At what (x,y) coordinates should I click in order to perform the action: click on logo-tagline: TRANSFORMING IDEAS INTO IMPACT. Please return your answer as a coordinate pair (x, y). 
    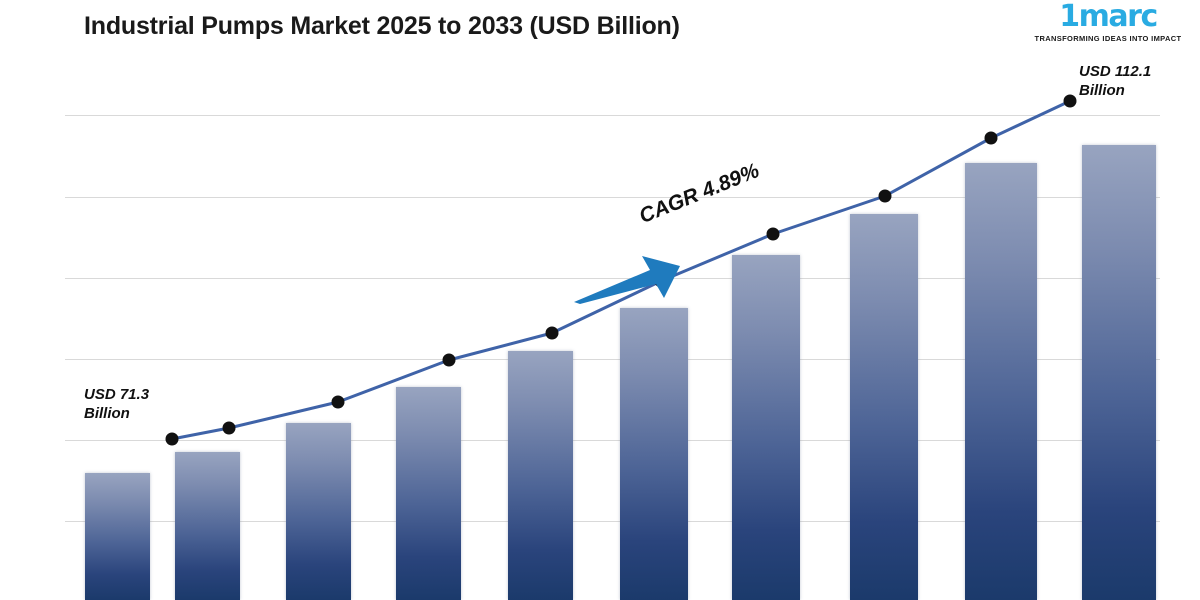
    Looking at the image, I should click on (1108, 38).